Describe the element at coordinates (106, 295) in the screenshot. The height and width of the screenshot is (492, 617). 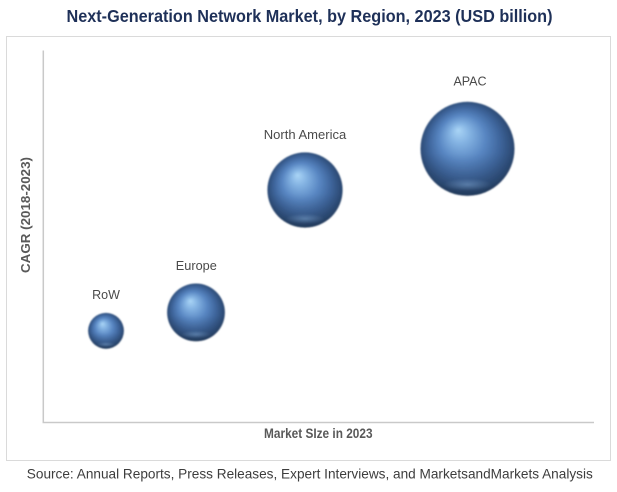
I see `svg-text: RoW` at that location.